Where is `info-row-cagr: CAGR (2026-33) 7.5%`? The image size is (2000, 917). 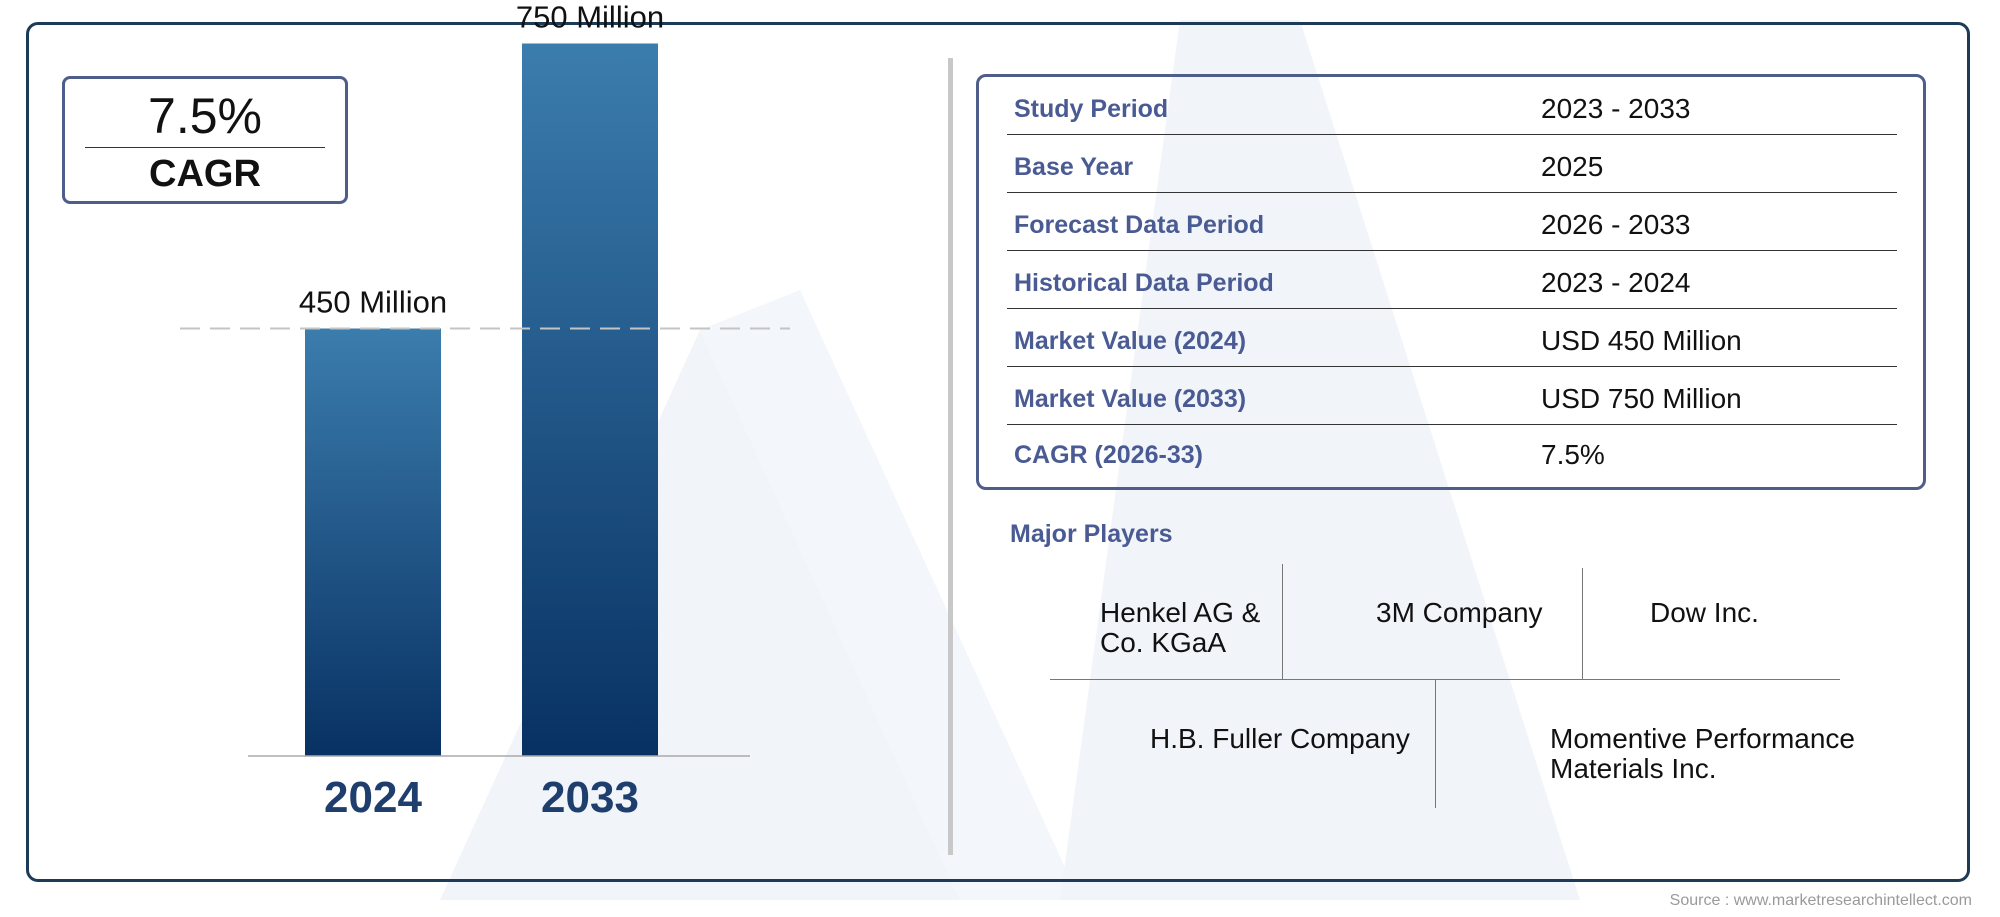
info-row-cagr: CAGR (2026-33) 7.5% is located at coordinates (1452, 451).